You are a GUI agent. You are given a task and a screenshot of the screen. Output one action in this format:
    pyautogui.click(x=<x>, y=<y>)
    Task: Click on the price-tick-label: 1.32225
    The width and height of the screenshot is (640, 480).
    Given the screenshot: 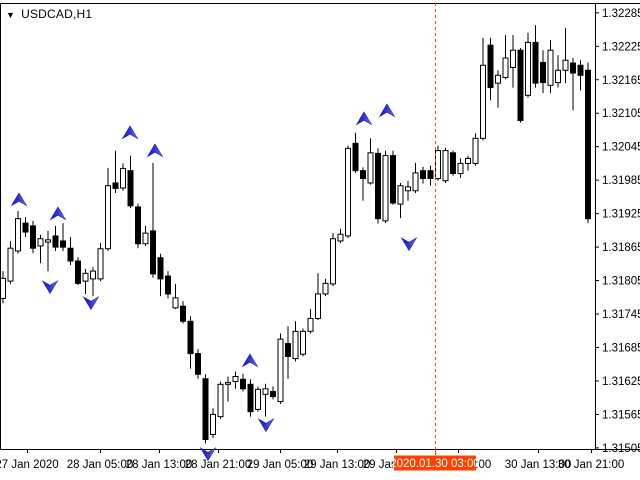 What is the action you would take?
    pyautogui.click(x=621, y=47)
    